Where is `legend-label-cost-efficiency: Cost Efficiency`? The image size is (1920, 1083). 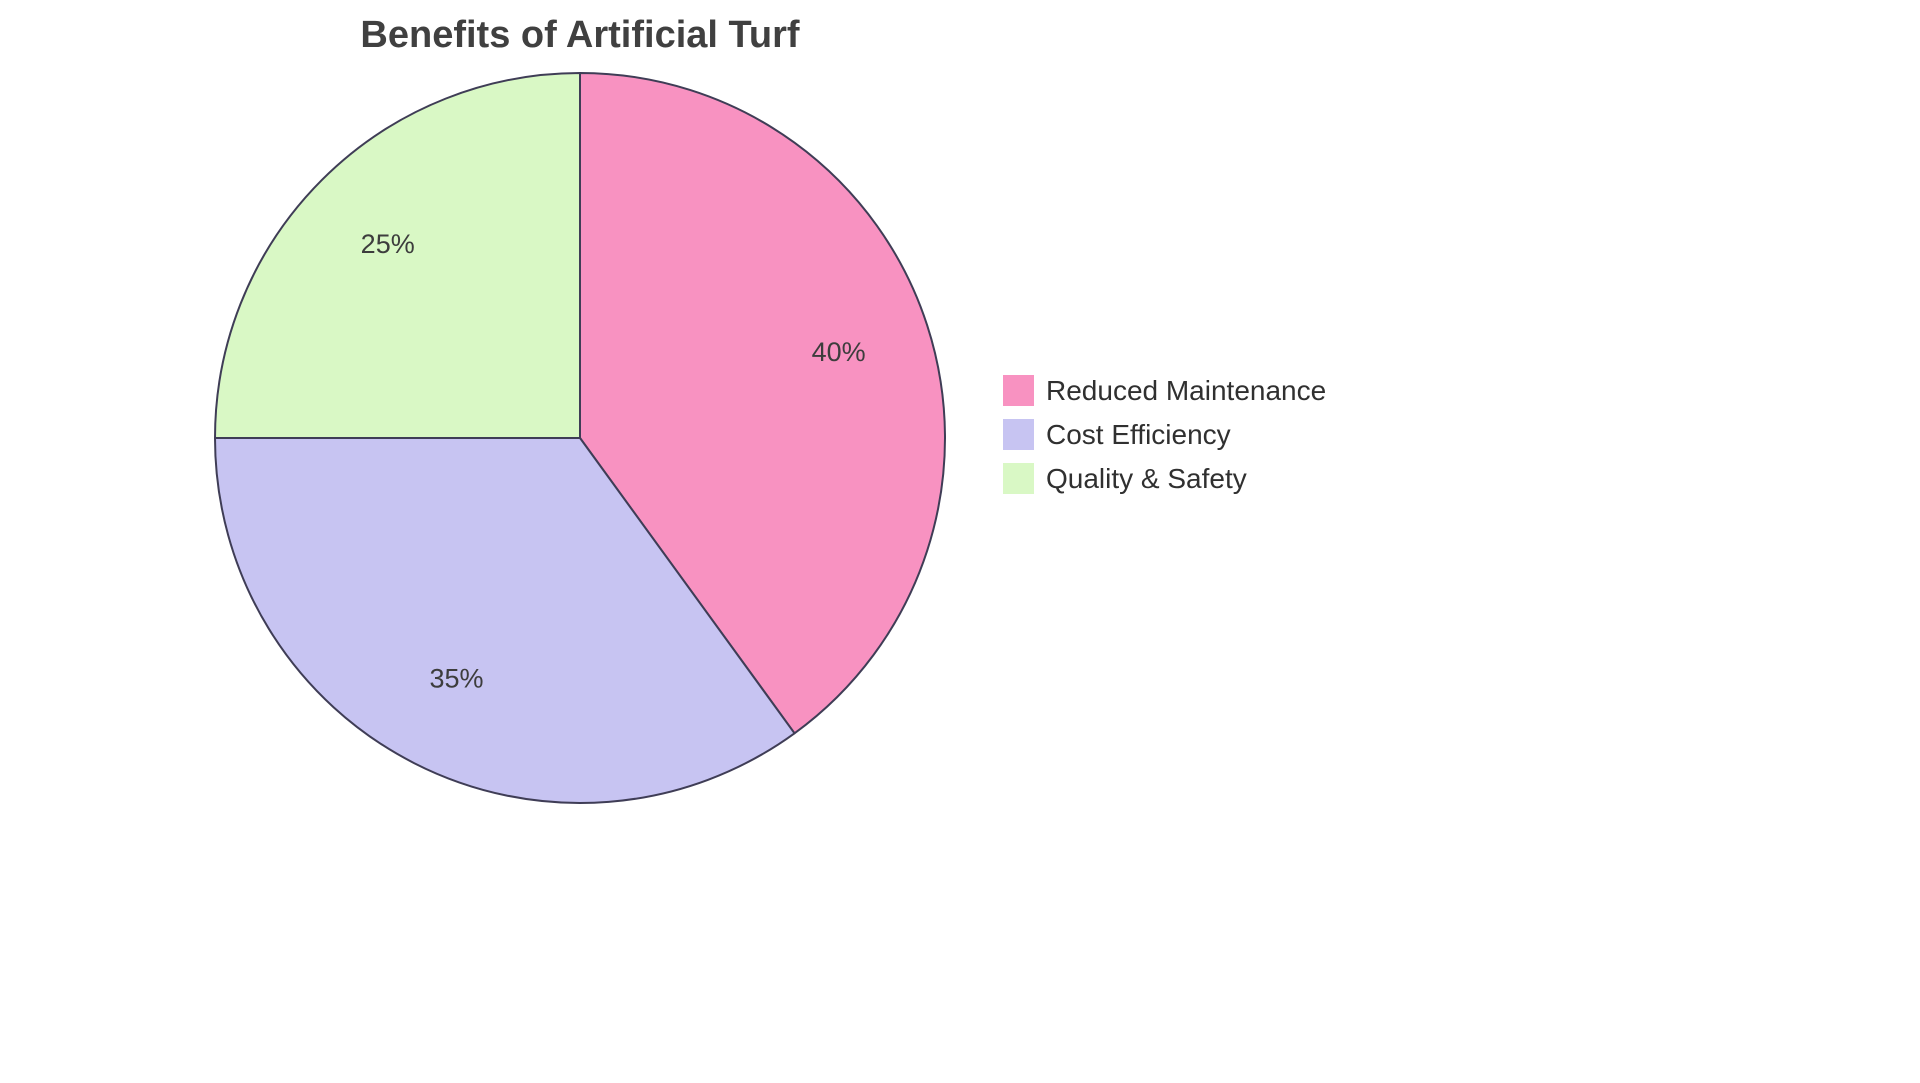
legend-label-cost-efficiency: Cost Efficiency is located at coordinates (1138, 434).